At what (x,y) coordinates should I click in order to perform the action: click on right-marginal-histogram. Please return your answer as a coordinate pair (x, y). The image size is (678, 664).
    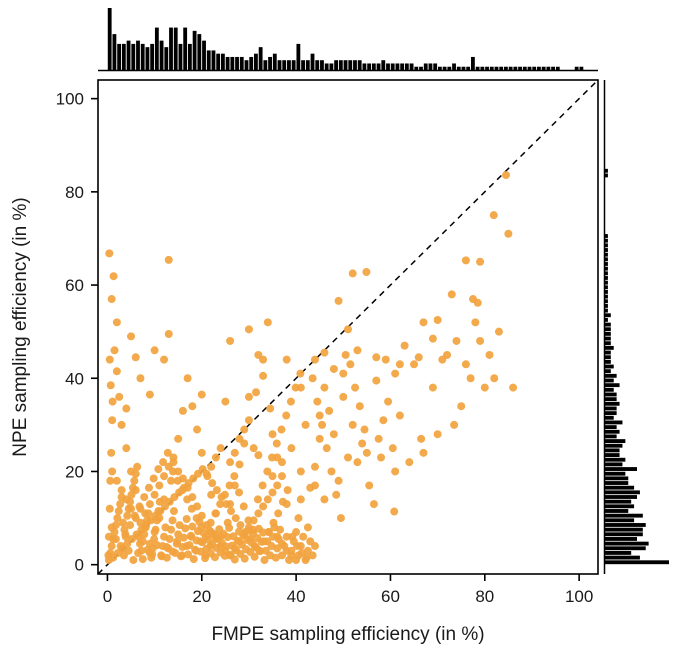
    Looking at the image, I should click on (637, 366).